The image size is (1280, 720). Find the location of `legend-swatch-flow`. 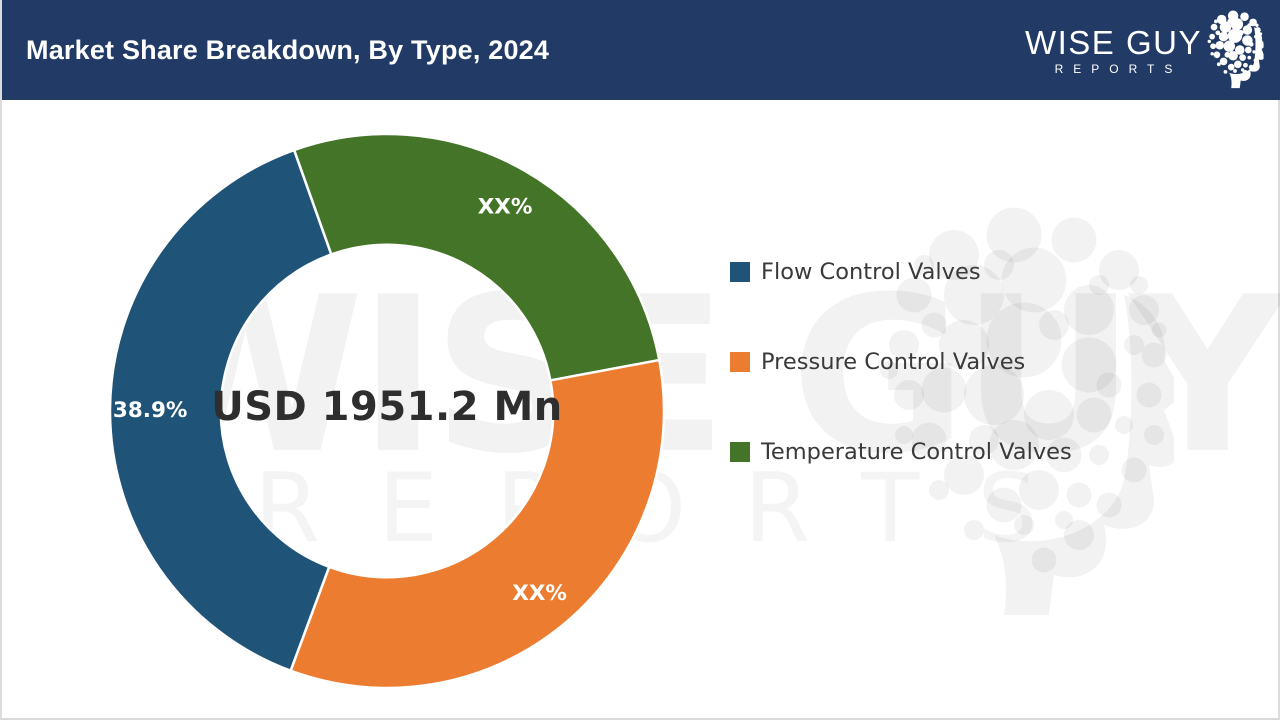

legend-swatch-flow is located at coordinates (740, 272).